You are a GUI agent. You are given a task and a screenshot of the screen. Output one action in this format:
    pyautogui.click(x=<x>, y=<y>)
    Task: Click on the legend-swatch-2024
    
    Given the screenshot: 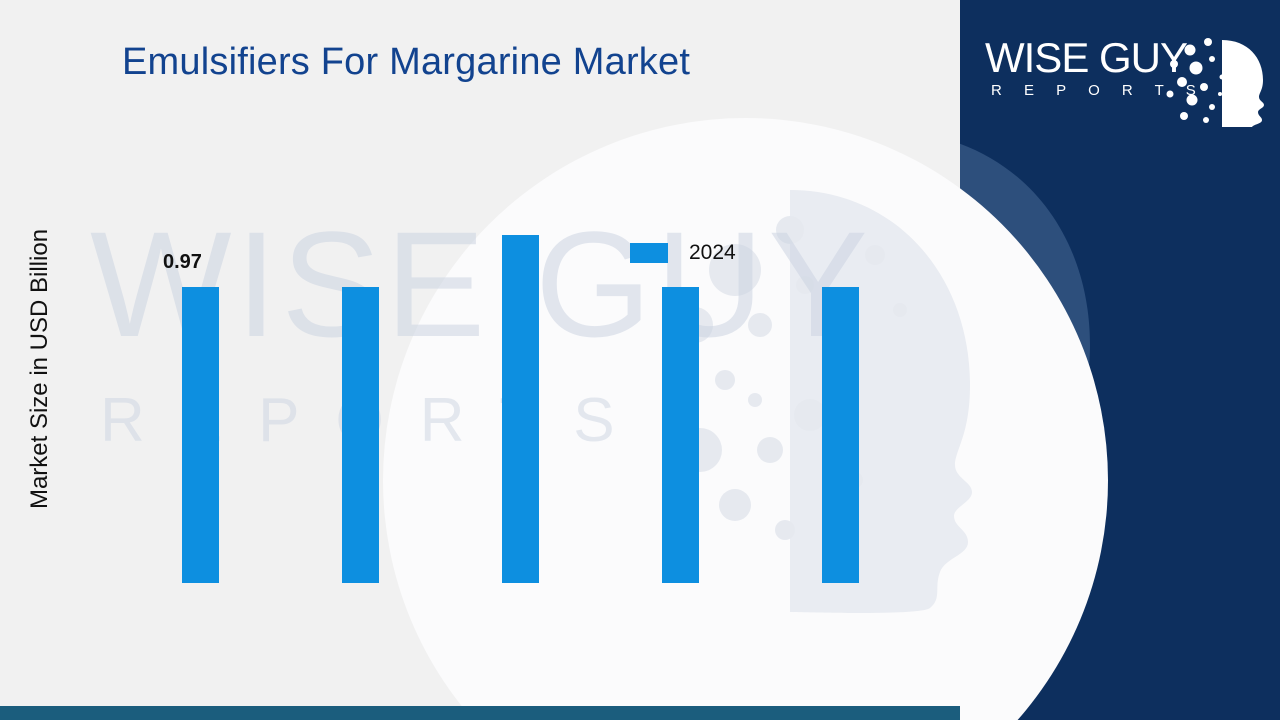 What is the action you would take?
    pyautogui.click(x=649, y=253)
    